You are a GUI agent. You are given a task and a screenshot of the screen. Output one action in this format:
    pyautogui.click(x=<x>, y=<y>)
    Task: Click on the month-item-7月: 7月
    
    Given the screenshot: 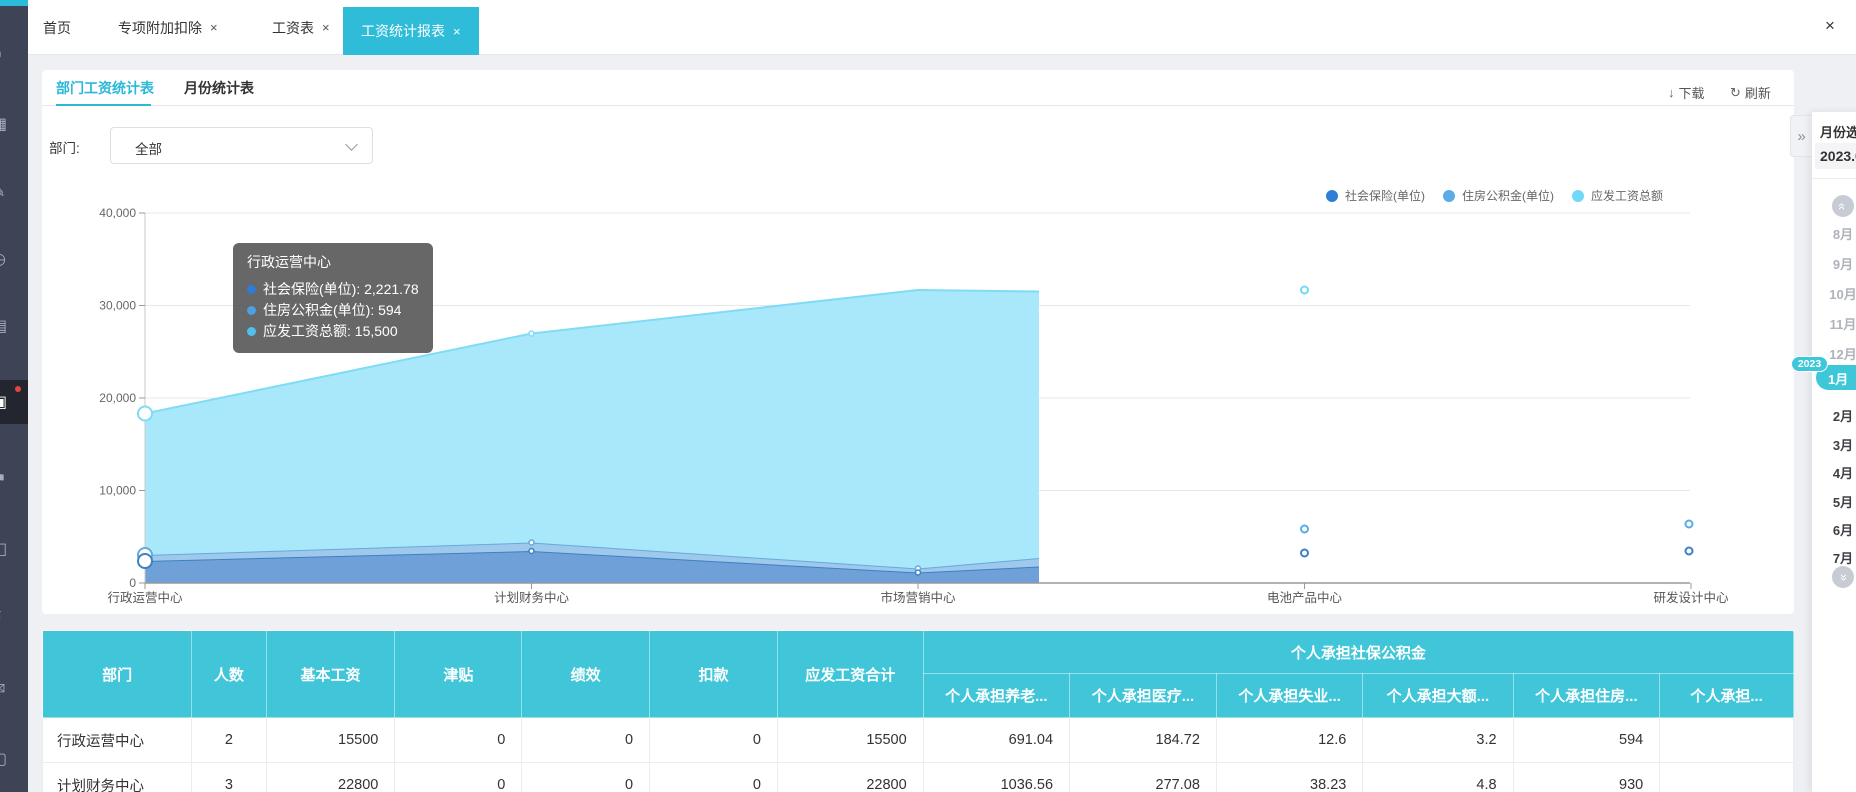 What is the action you would take?
    pyautogui.click(x=1843, y=558)
    